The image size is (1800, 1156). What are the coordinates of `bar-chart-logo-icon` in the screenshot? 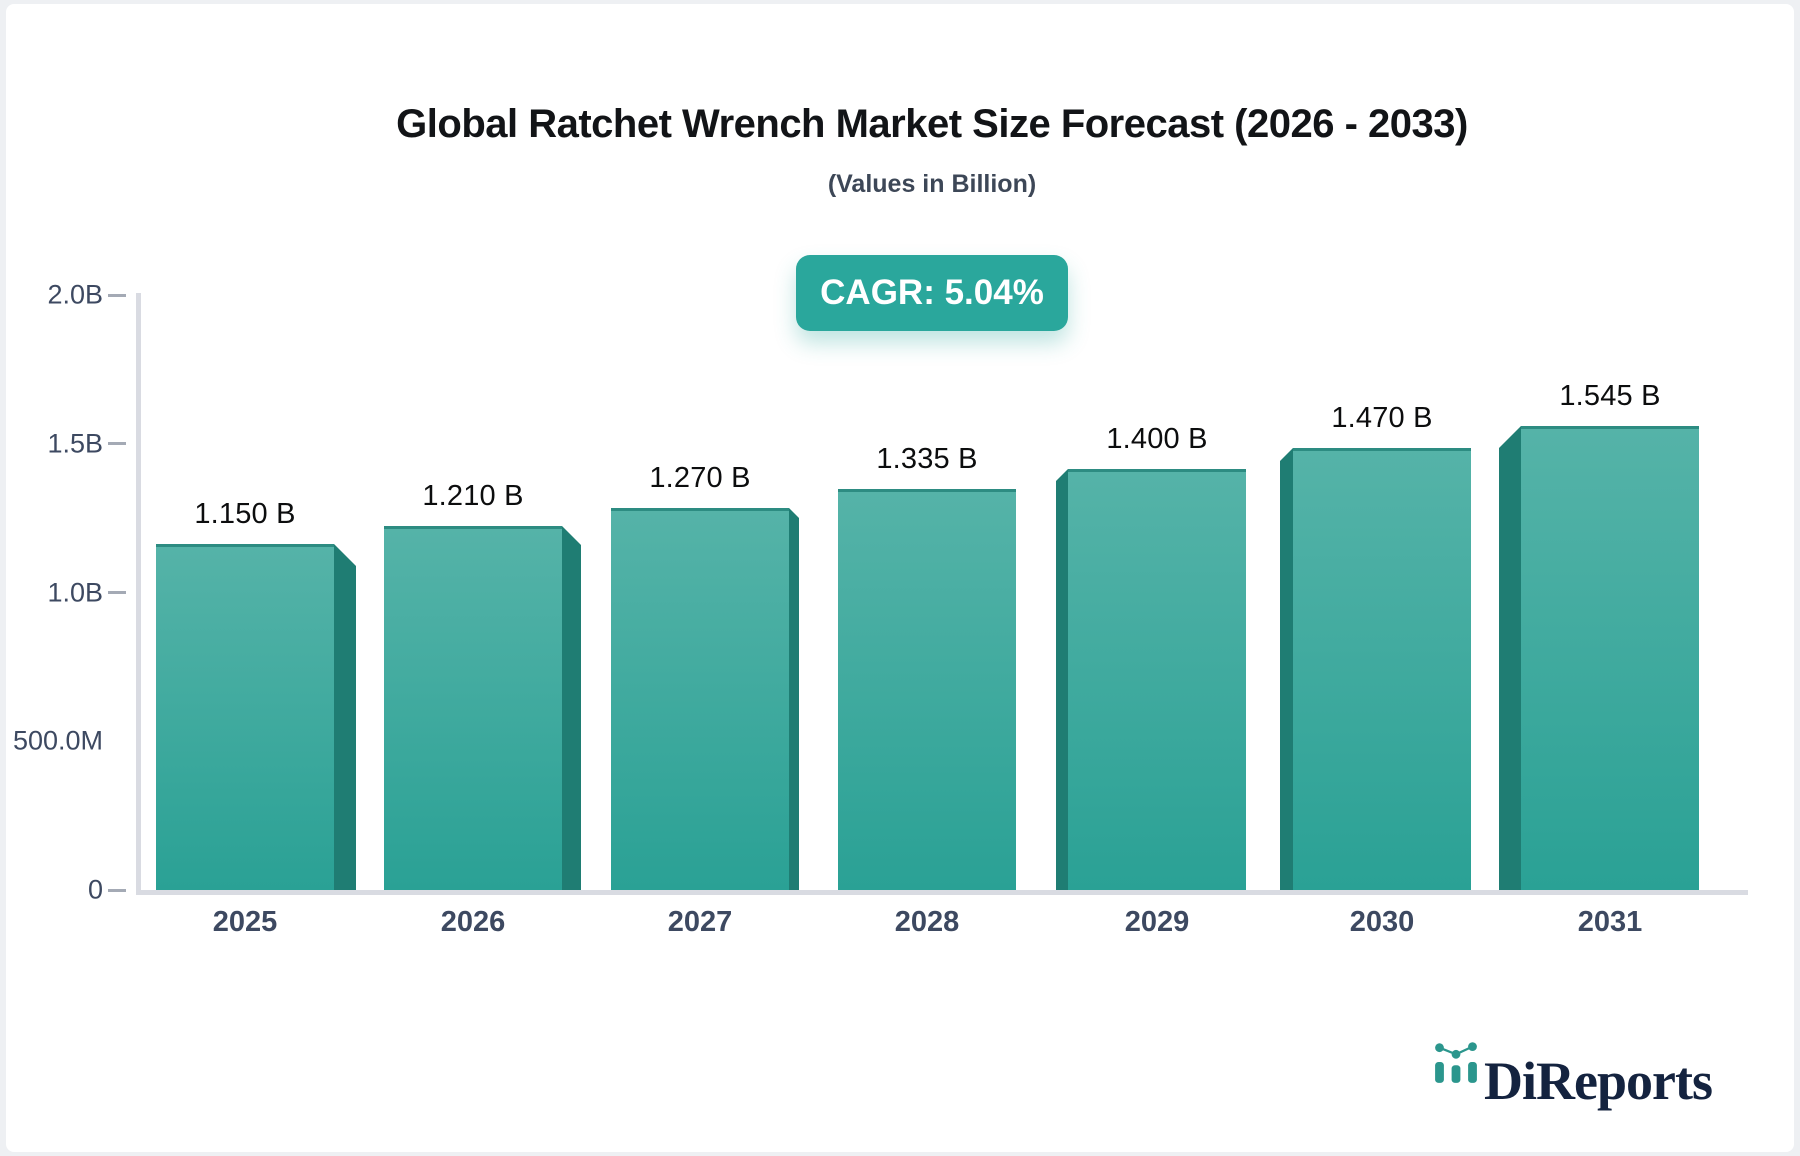 It's located at (1456, 1062).